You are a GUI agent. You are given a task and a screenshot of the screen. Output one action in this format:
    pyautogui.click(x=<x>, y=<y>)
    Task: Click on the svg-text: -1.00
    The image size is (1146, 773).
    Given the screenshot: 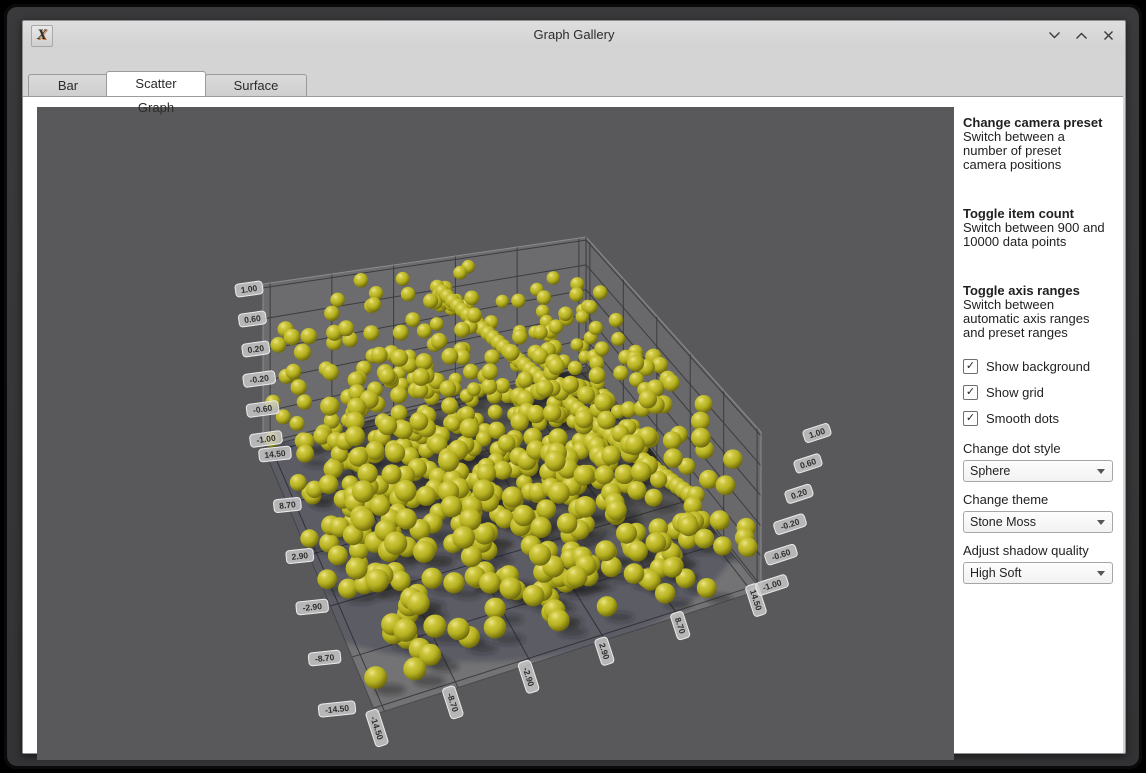 What is the action you would take?
    pyautogui.click(x=266, y=439)
    